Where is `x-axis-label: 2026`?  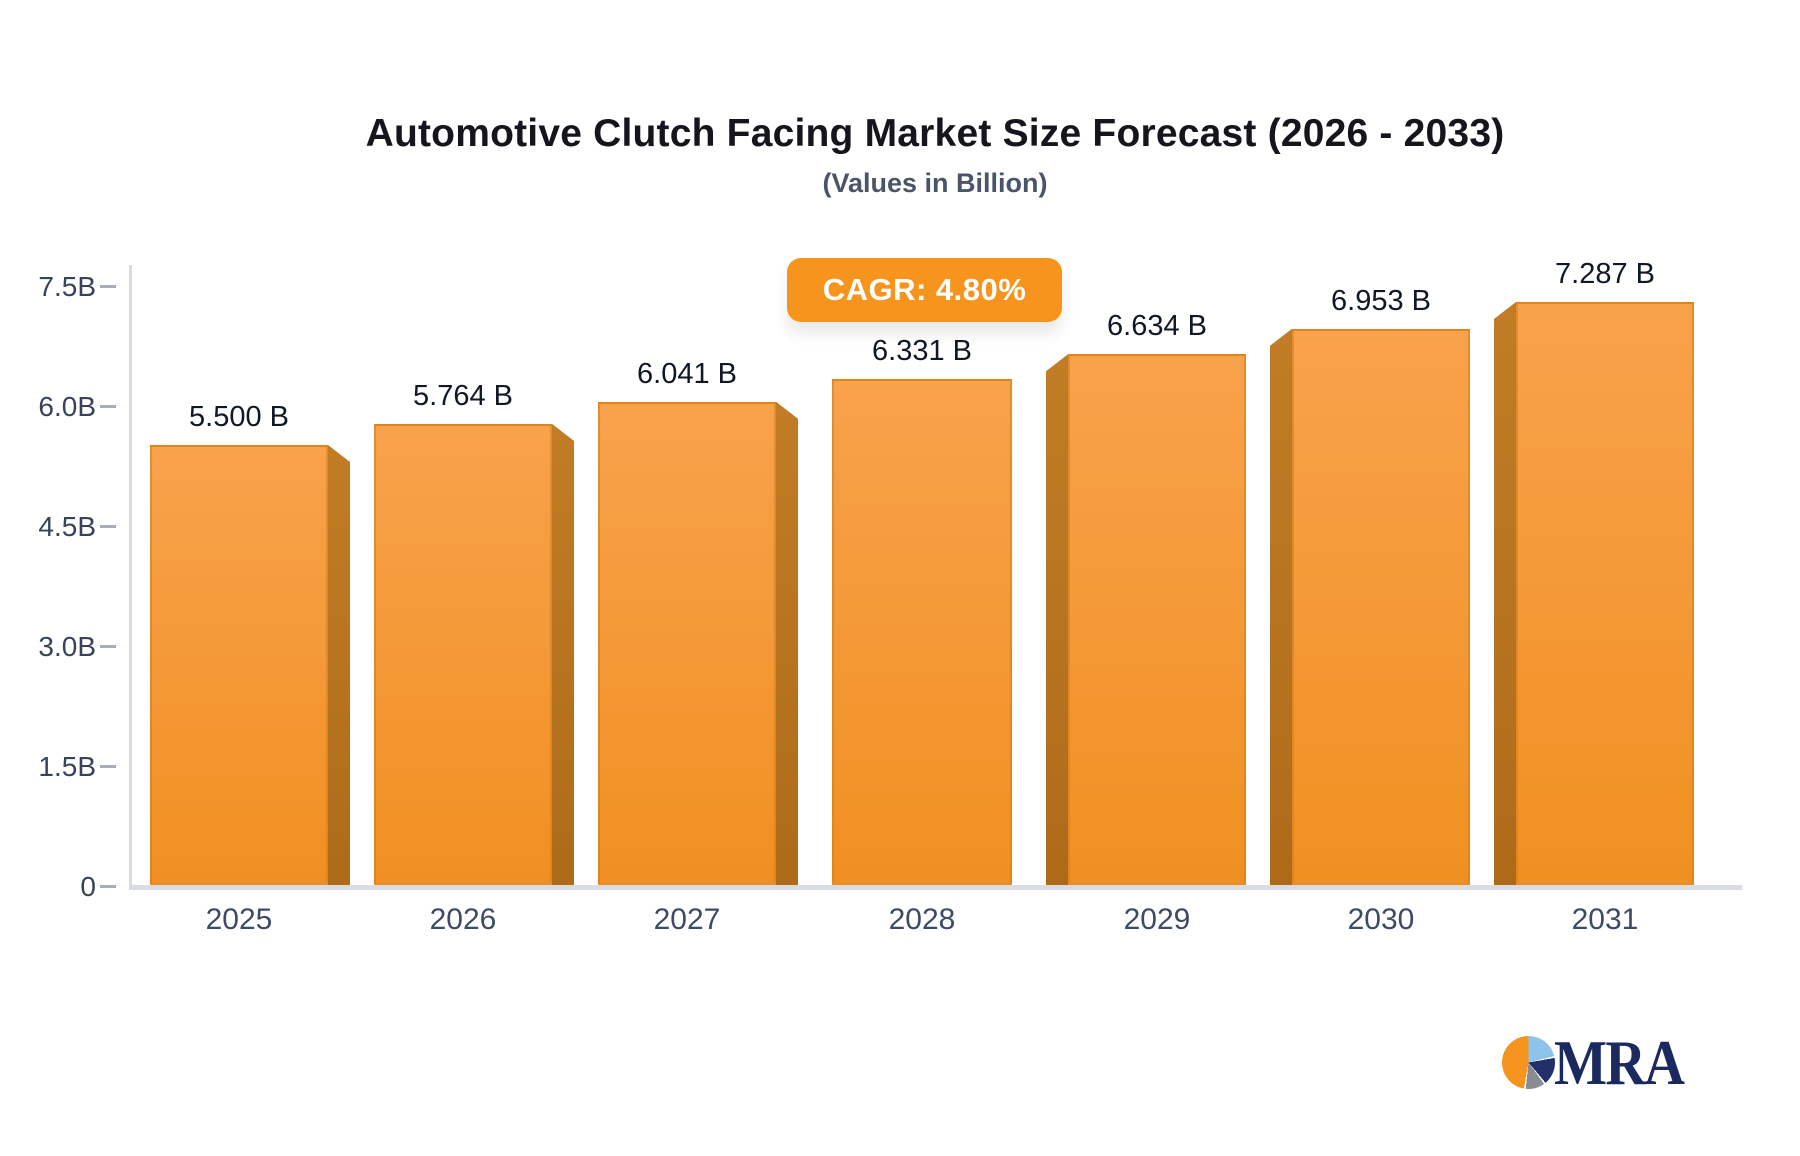
x-axis-label: 2026 is located at coordinates (463, 919).